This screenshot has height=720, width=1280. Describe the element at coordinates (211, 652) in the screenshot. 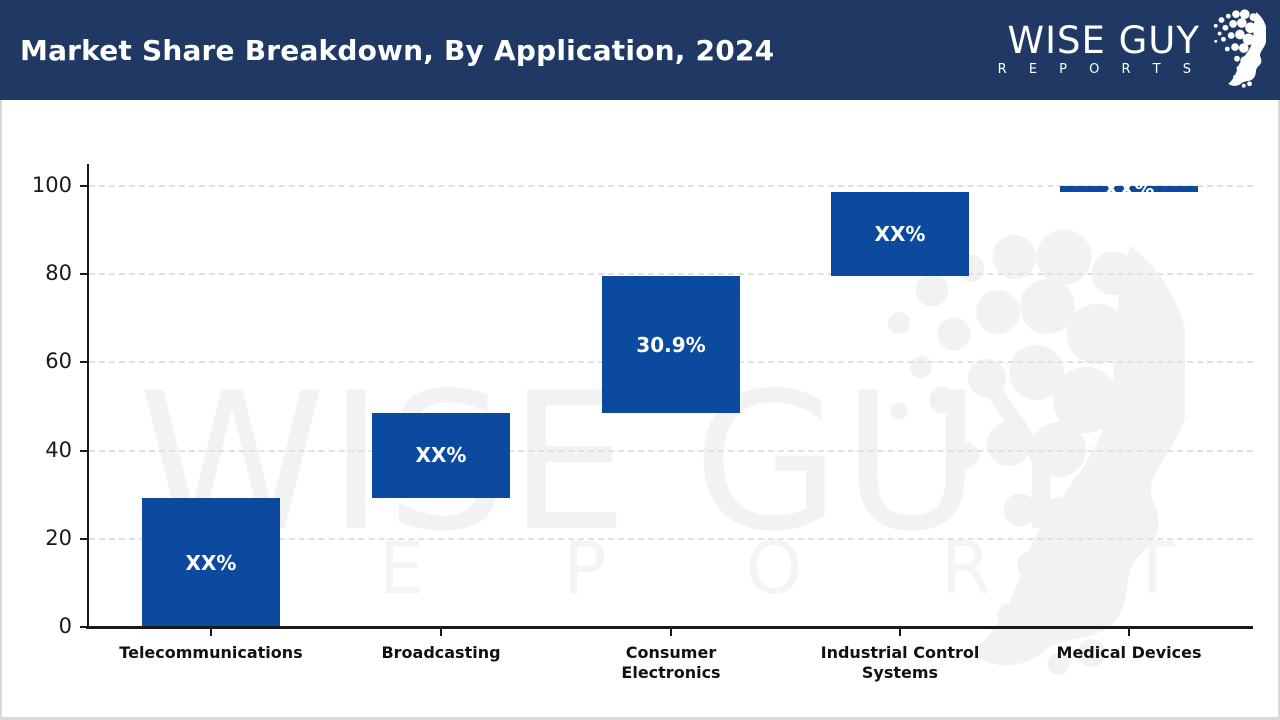

I see `x-category-label: Telecommunications` at that location.